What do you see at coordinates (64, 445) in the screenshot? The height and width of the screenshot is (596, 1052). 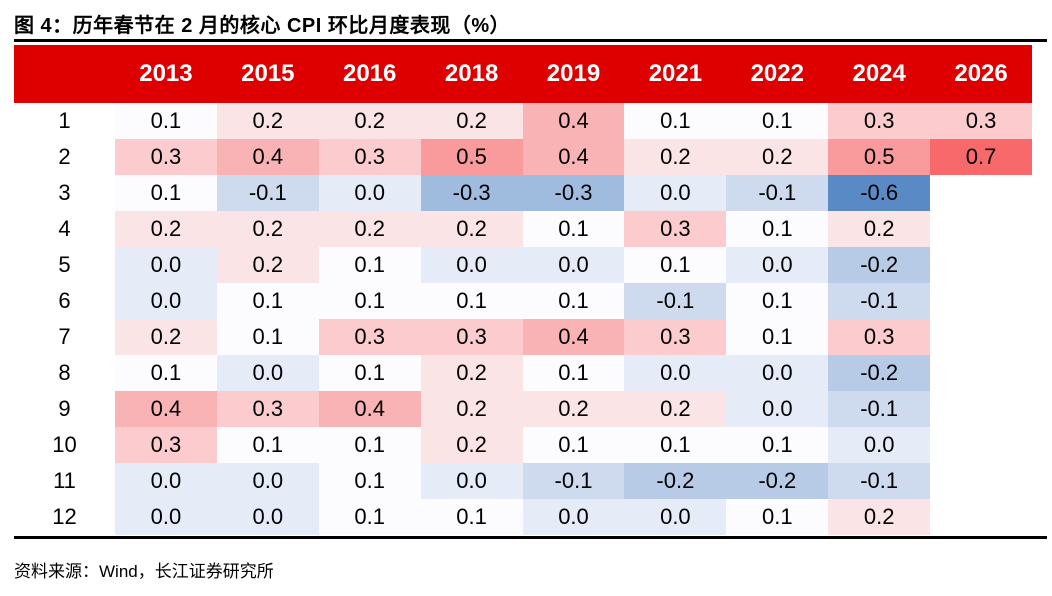 I see `month-label: 10` at bounding box center [64, 445].